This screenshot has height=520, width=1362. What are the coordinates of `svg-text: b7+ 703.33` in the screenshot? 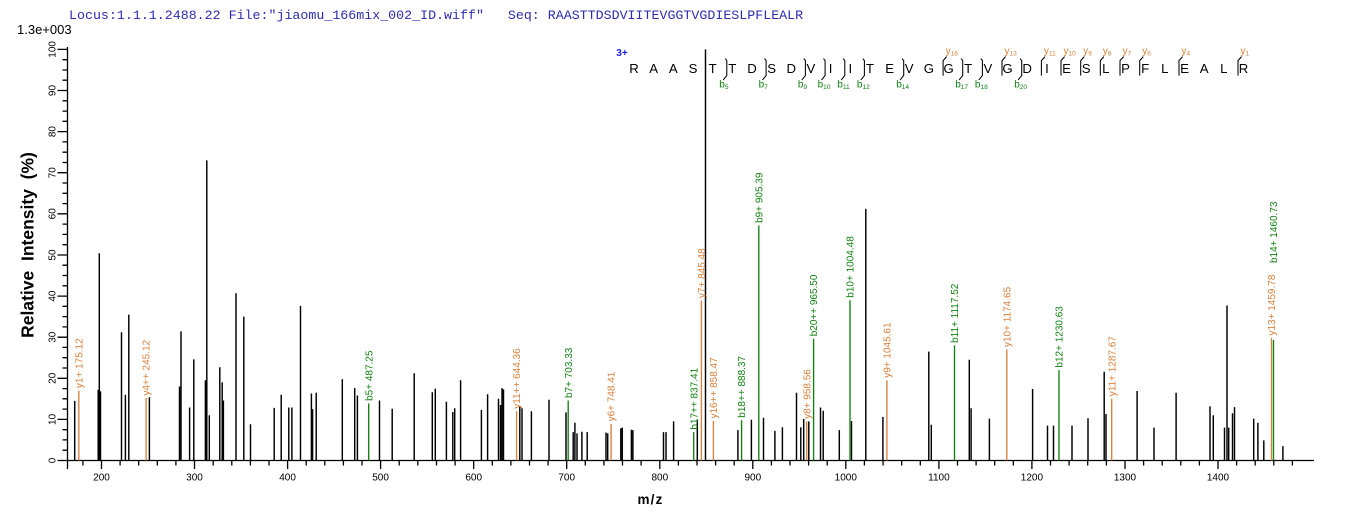 It's located at (569, 372).